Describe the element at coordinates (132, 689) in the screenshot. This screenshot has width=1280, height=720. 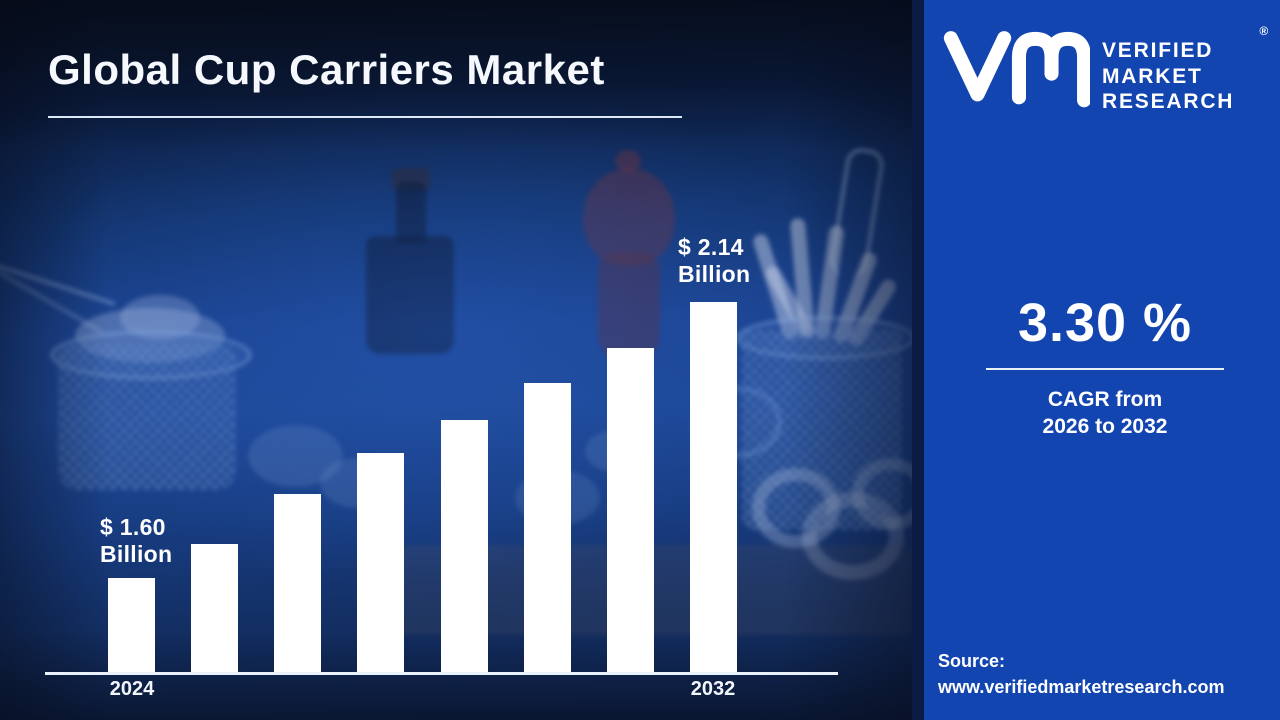
I see `x-axis-tick-label: 2024` at that location.